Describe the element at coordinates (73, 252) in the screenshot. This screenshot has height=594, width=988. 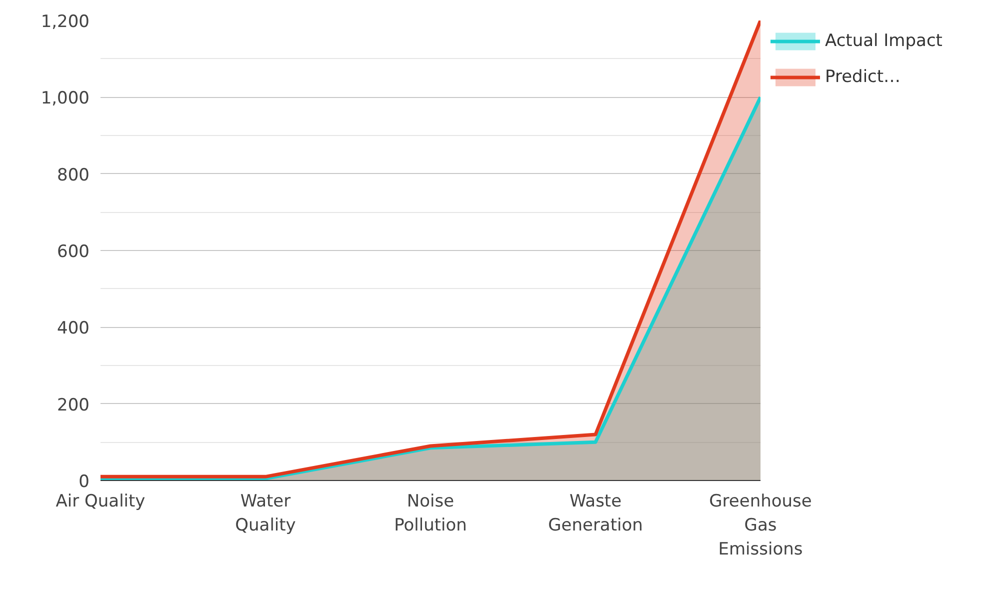
I see `y-tick-label: 600` at that location.